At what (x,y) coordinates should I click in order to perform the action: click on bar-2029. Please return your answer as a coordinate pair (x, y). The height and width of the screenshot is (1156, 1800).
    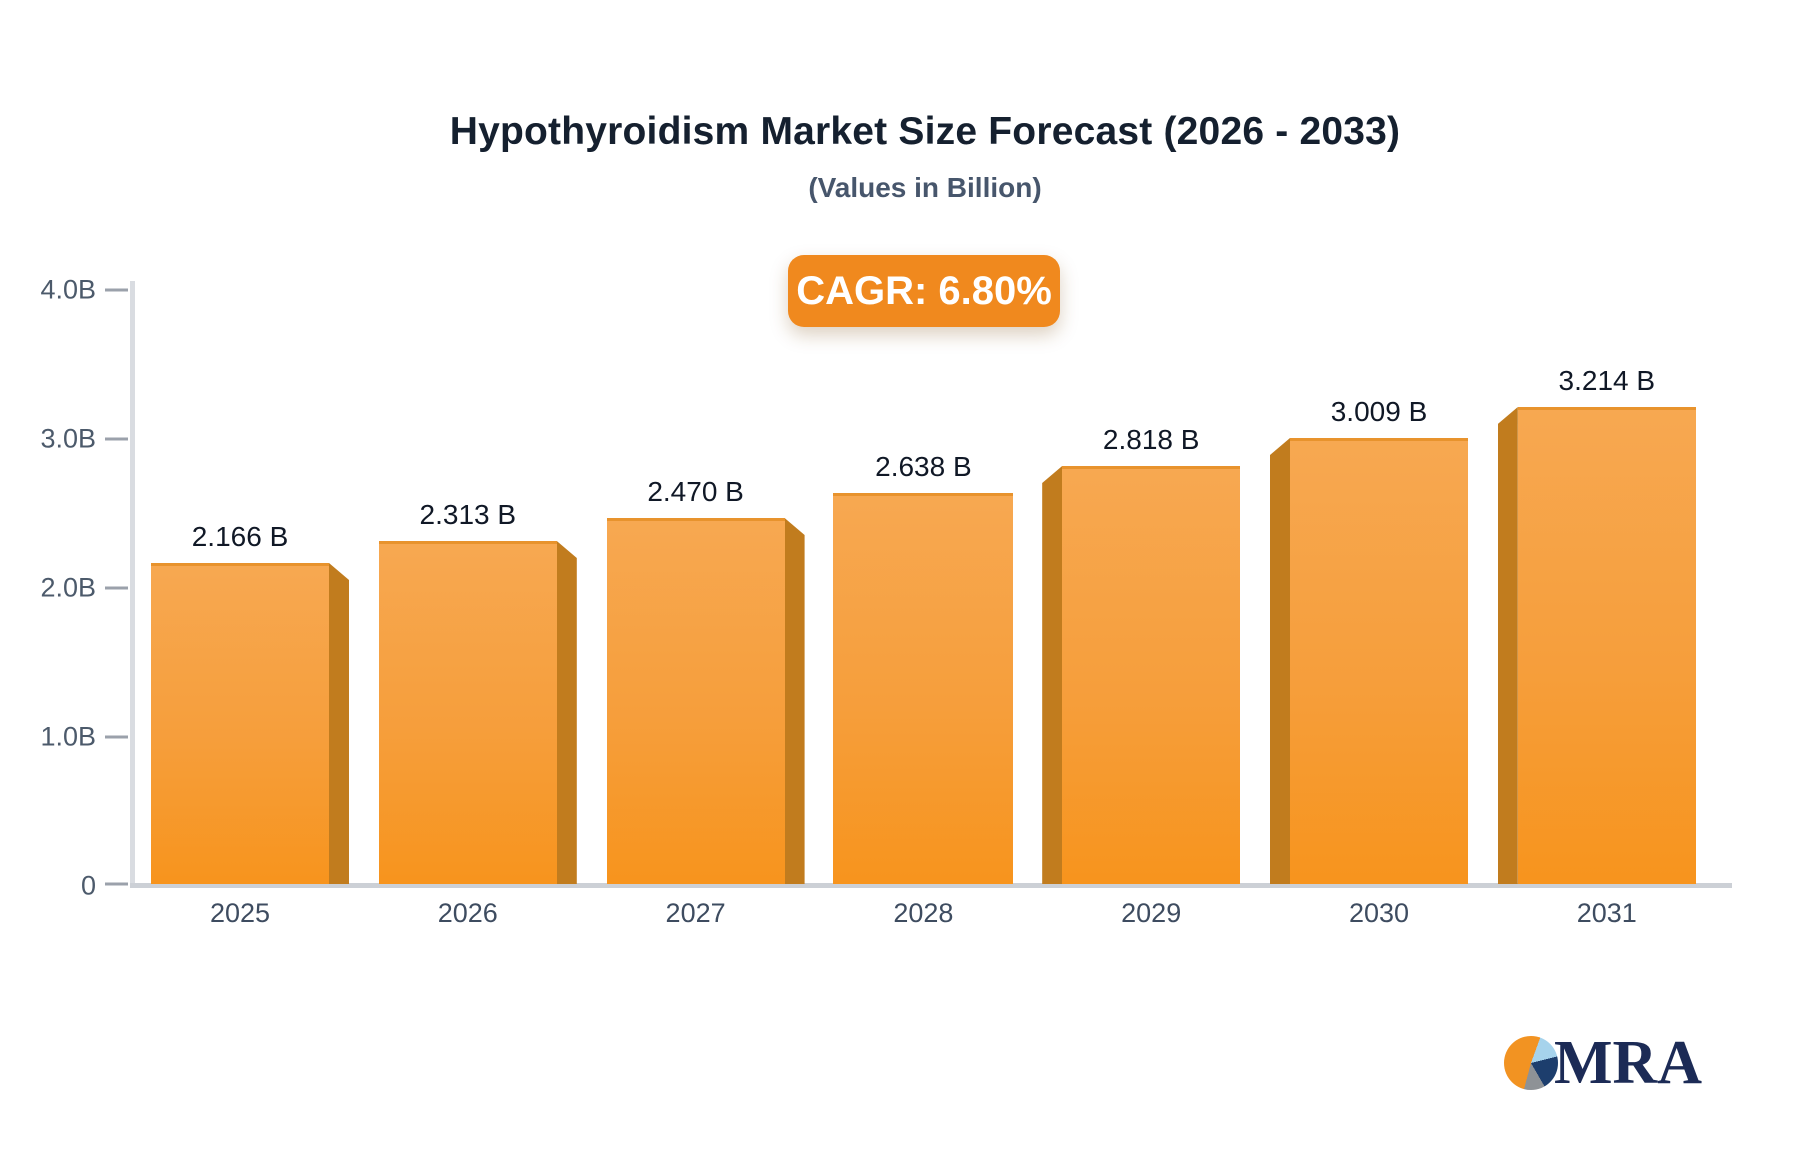
    Looking at the image, I should click on (1141, 675).